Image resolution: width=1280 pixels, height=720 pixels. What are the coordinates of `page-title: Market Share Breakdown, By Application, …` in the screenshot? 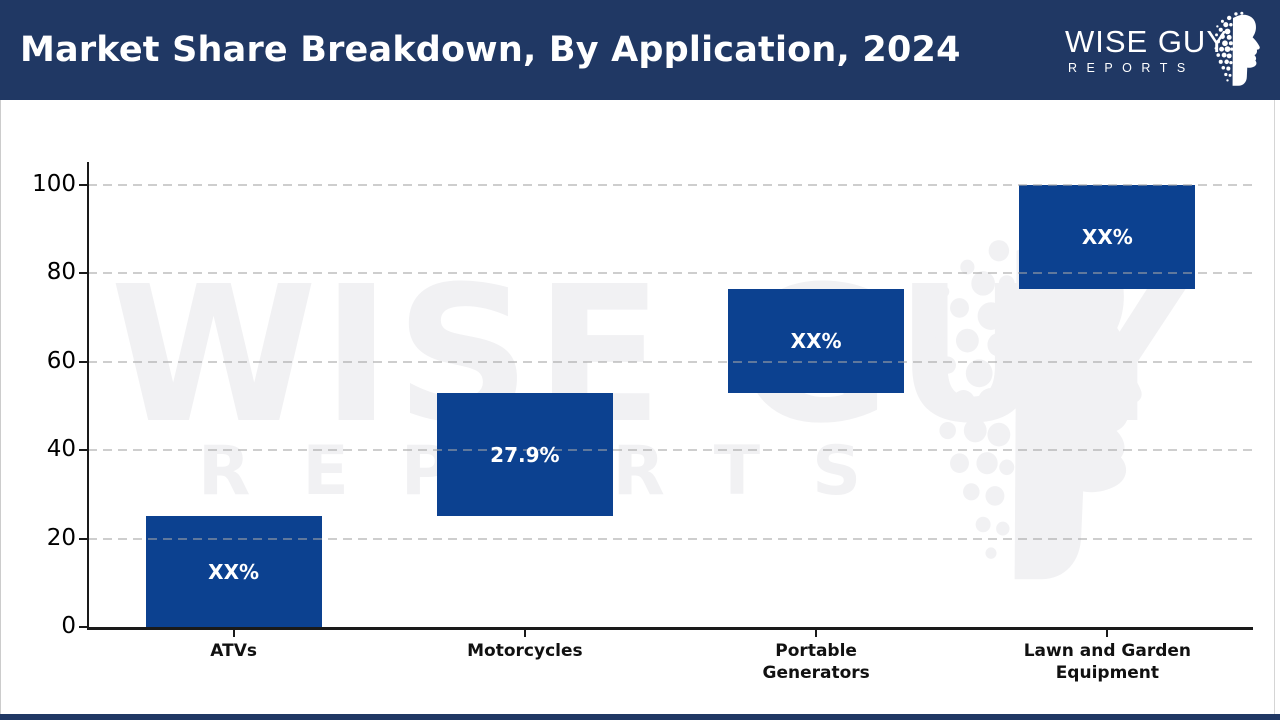 It's located at (490, 50).